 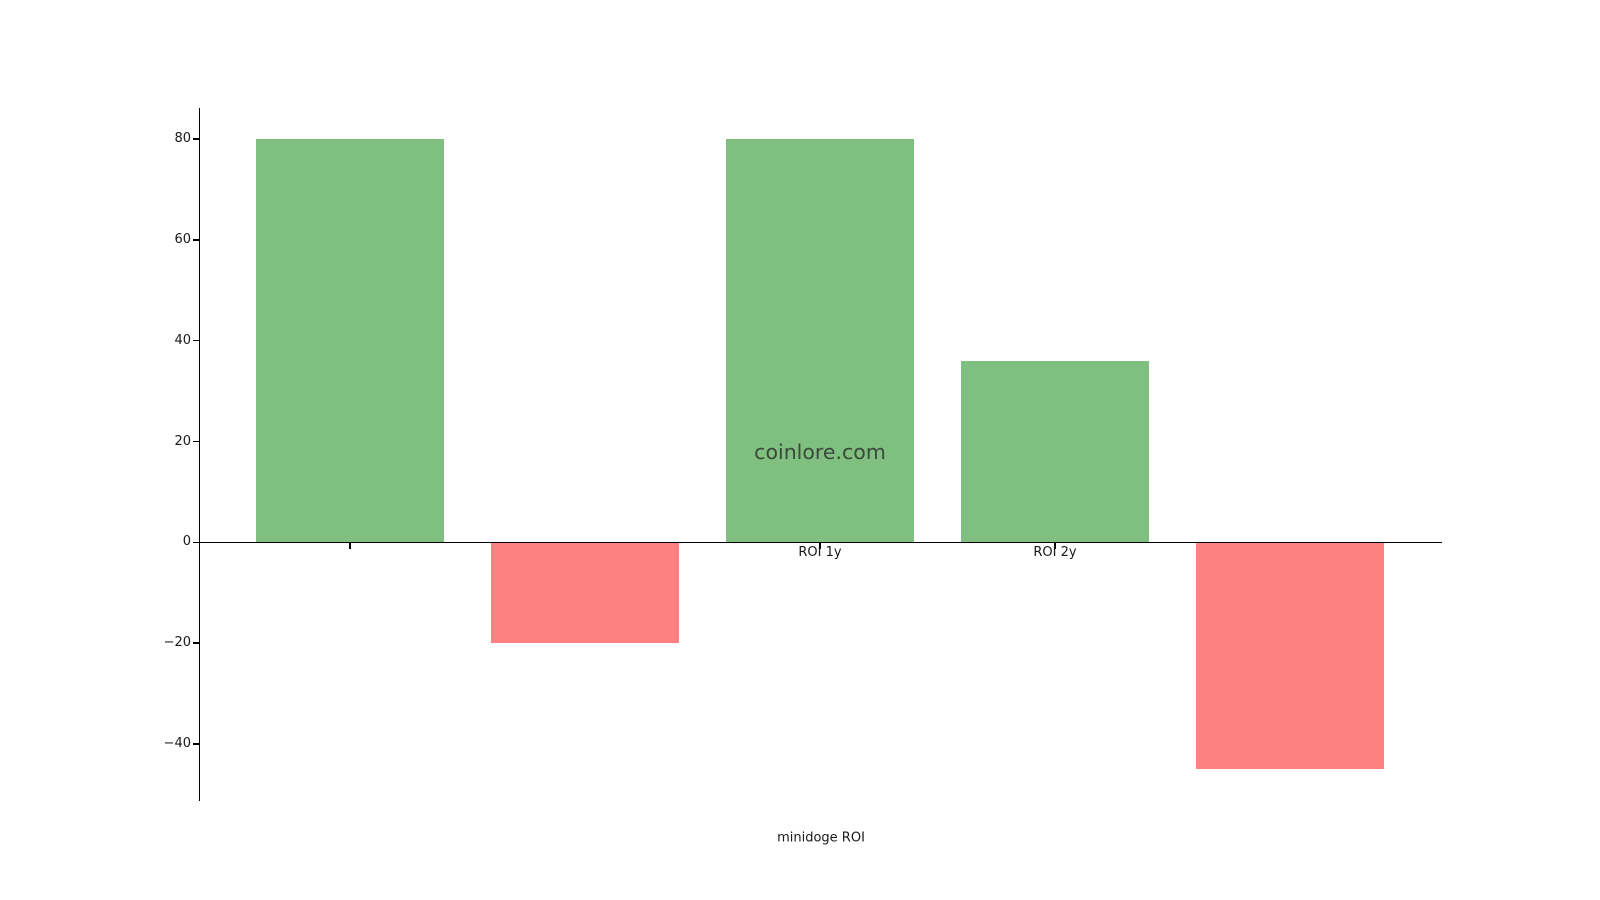 I want to click on y-tick-label-−20: −20, so click(x=177, y=643).